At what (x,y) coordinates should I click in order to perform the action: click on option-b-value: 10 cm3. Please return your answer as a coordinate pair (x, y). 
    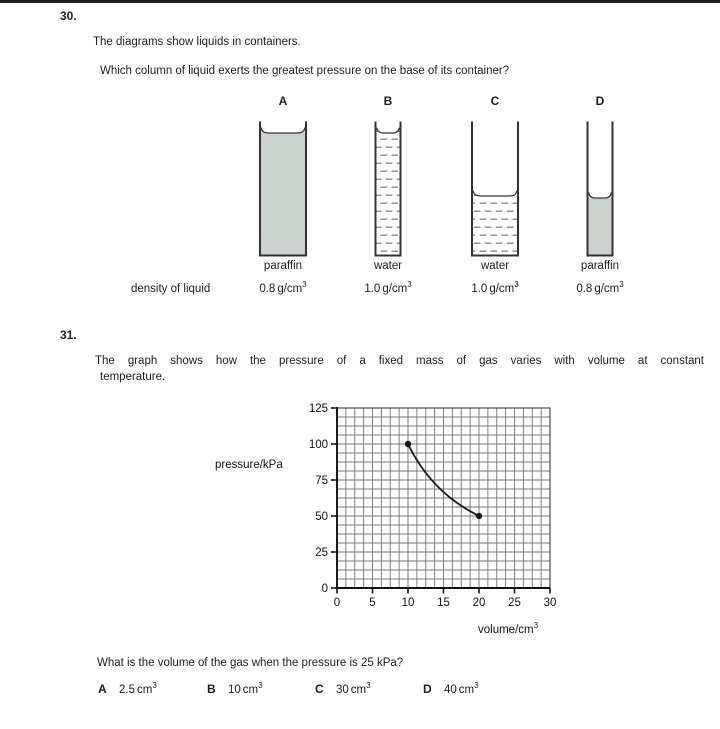
    Looking at the image, I should click on (245, 688).